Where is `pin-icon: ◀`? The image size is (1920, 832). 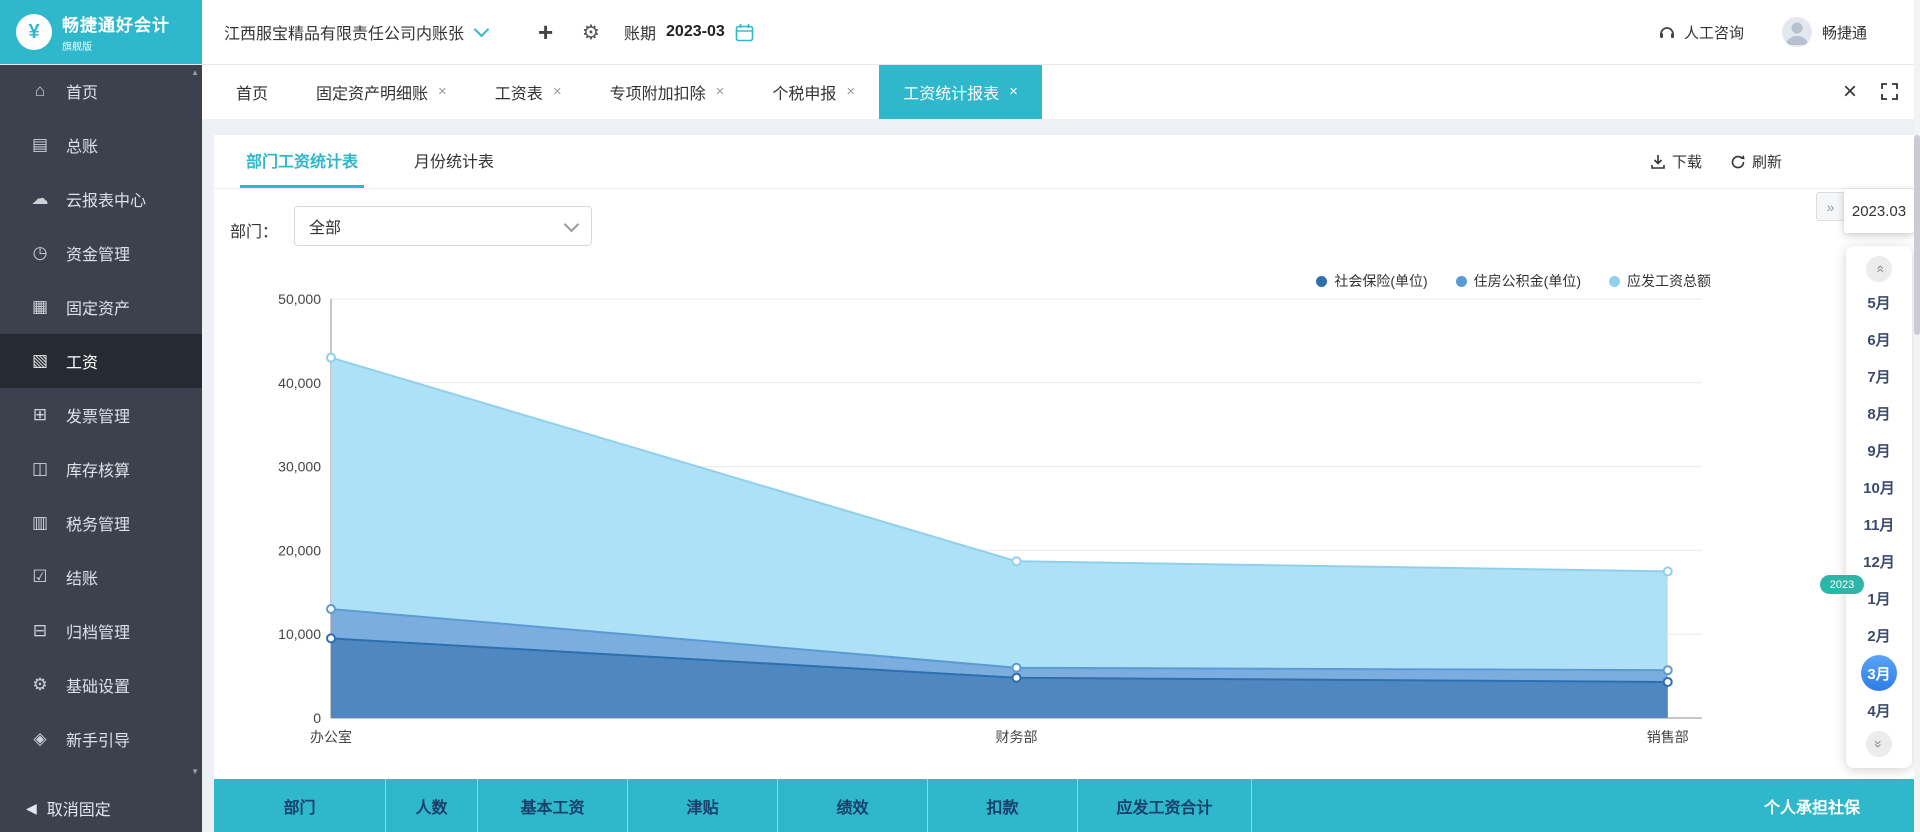 pin-icon: ◀ is located at coordinates (31, 807).